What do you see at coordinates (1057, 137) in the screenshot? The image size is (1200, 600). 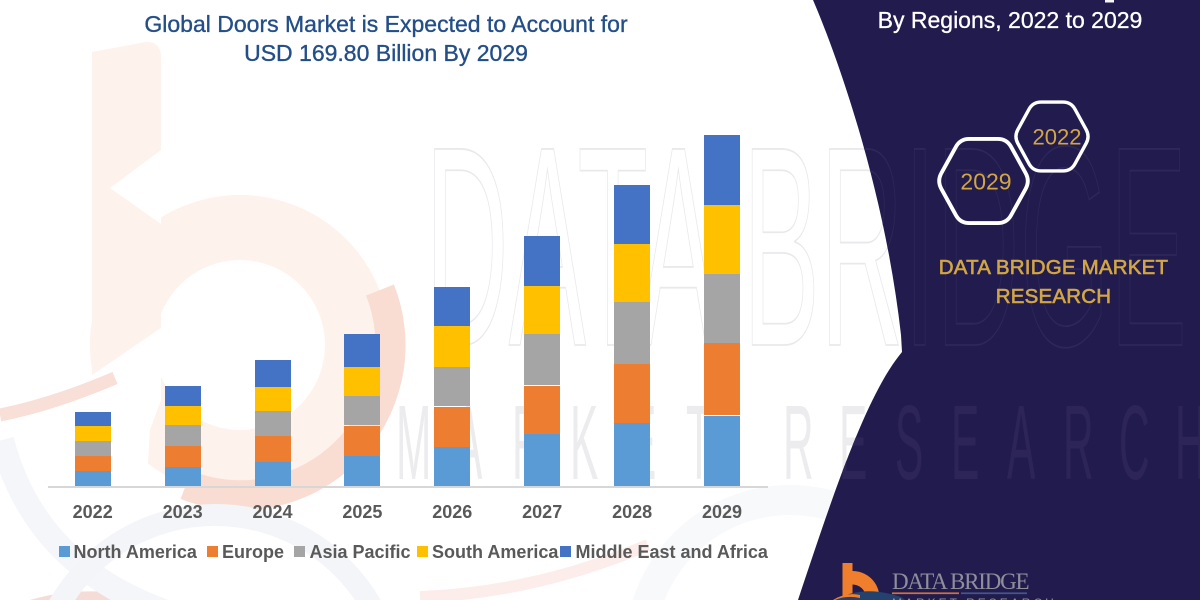 I see `svg-text: 2022` at bounding box center [1057, 137].